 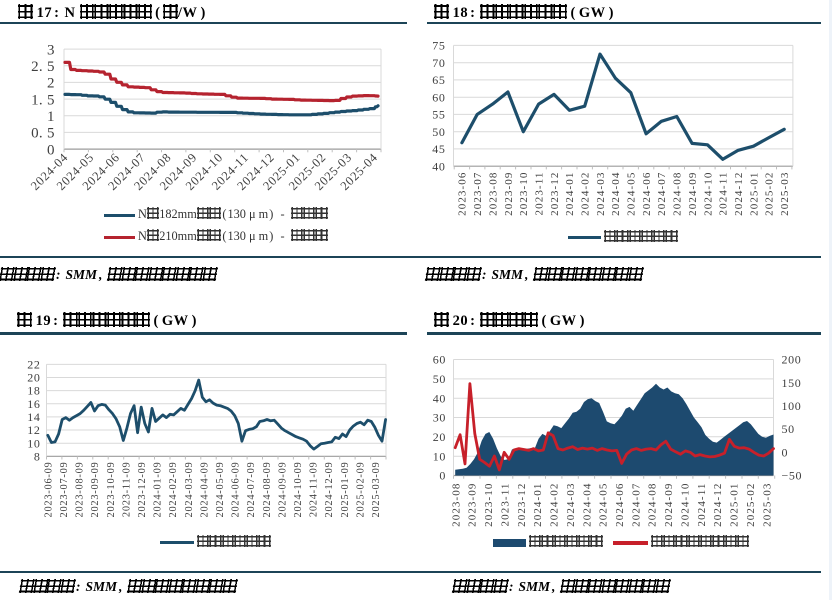 I want to click on svg-text: 2024-01-09, so click(x=158, y=490).